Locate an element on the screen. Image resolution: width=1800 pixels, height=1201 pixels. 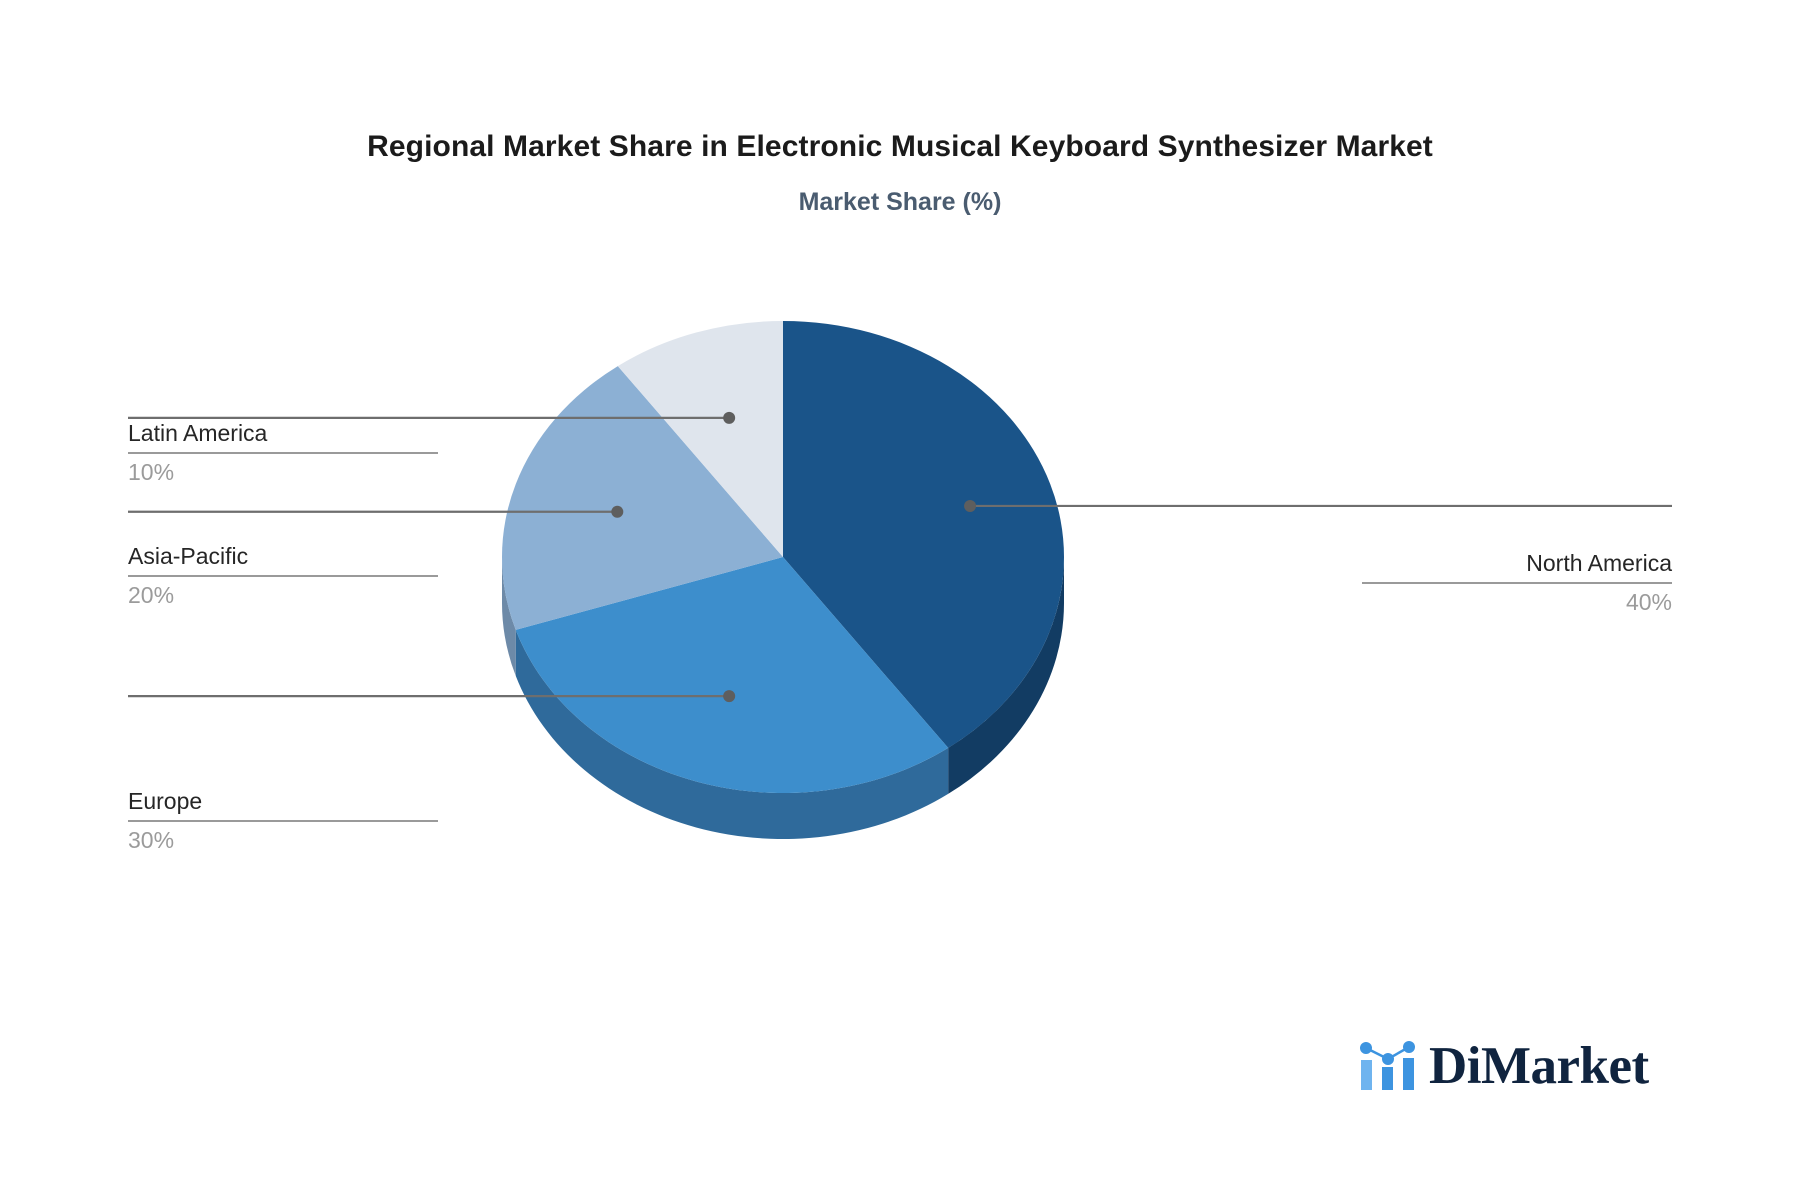
pie-top-faces is located at coordinates (782, 557).